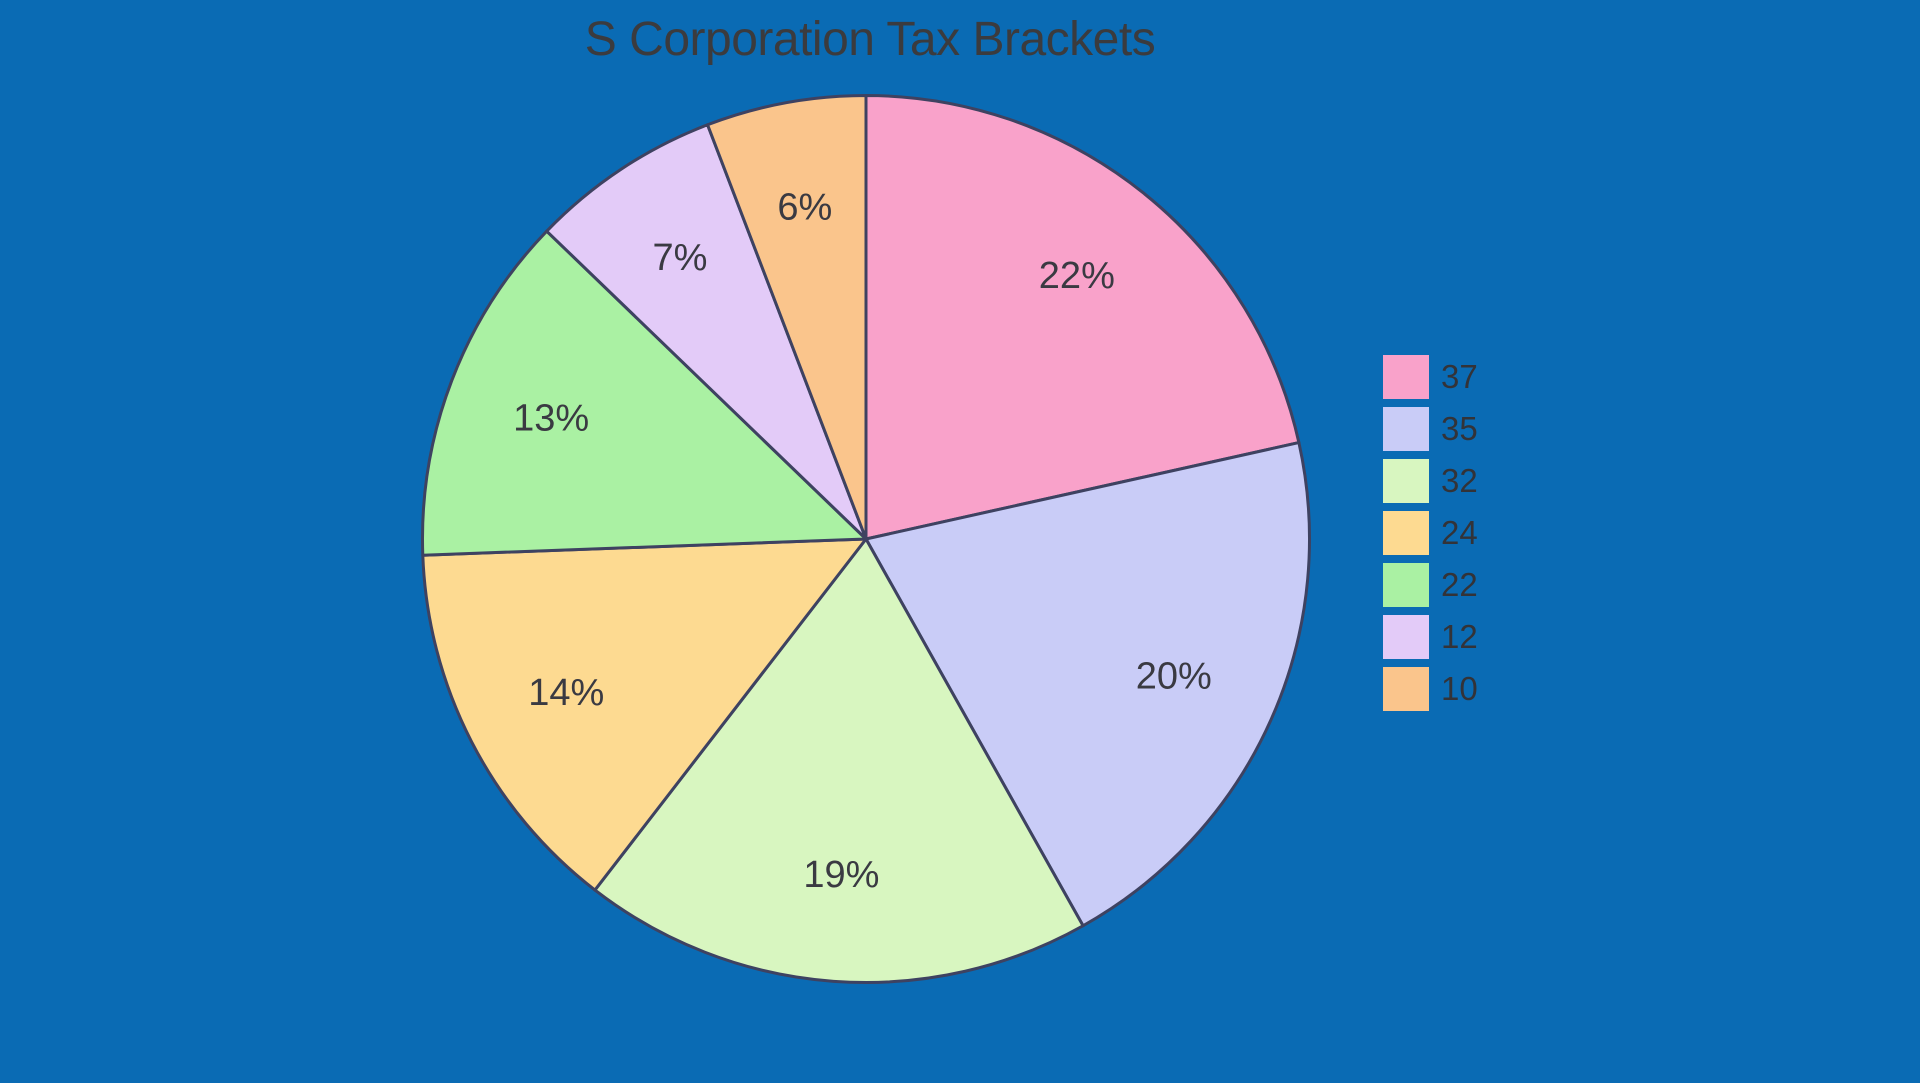 Image resolution: width=1920 pixels, height=1083 pixels. What do you see at coordinates (1430, 377) in the screenshot?
I see `legend-item-37: 37` at bounding box center [1430, 377].